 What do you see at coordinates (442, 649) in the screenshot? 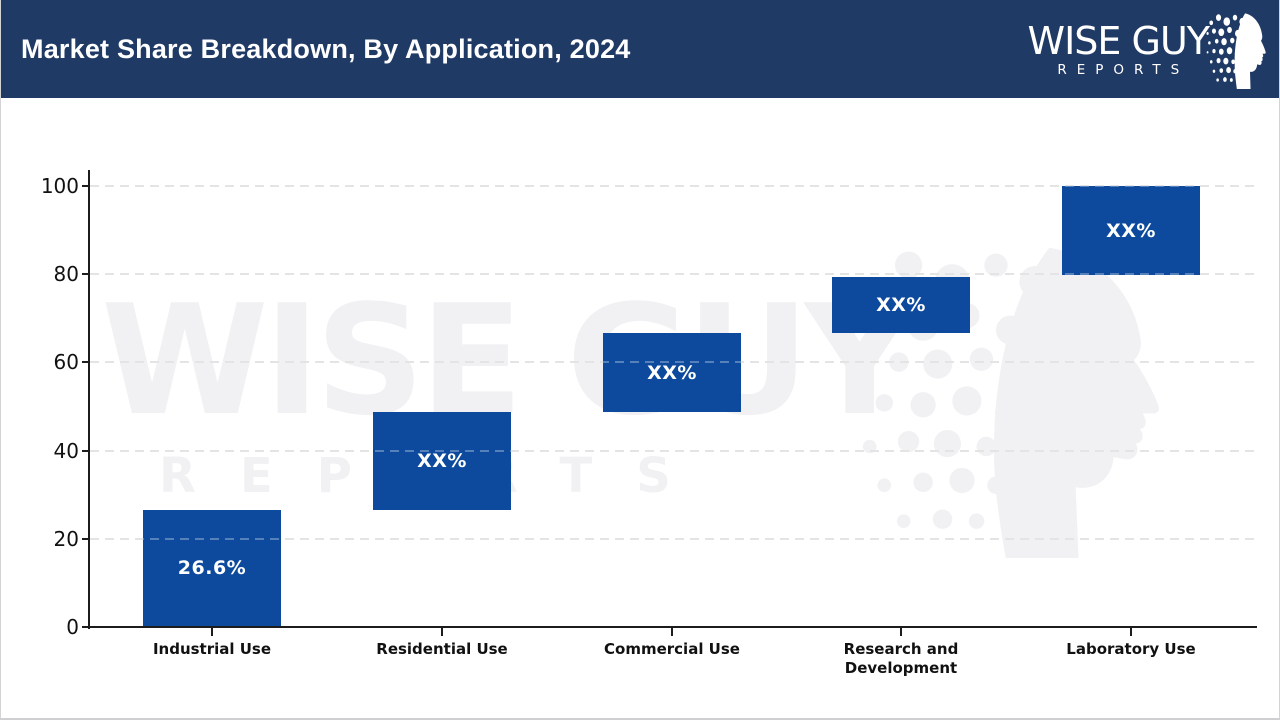
I see `x-category-label-1: Residential Use` at bounding box center [442, 649].